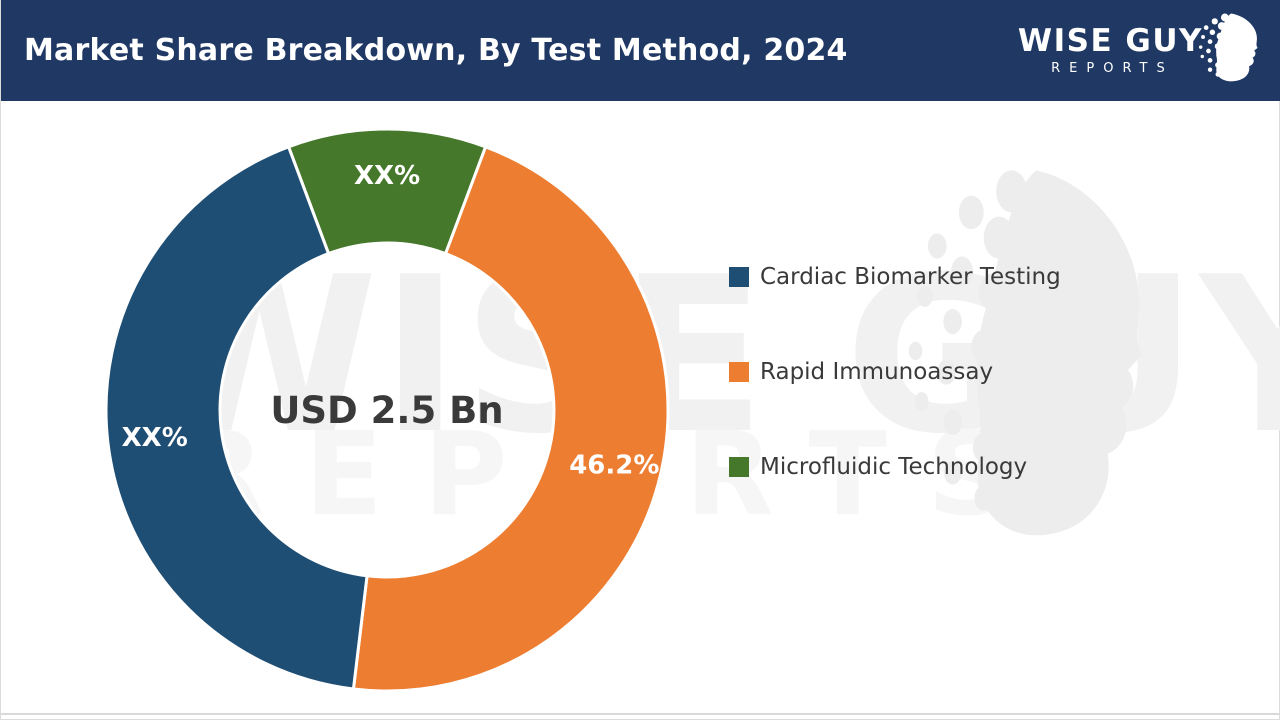 The height and width of the screenshot is (720, 1280). I want to click on legend-item-cardiac-biomarker-testing: Cardiac Biomarker Testing, so click(895, 277).